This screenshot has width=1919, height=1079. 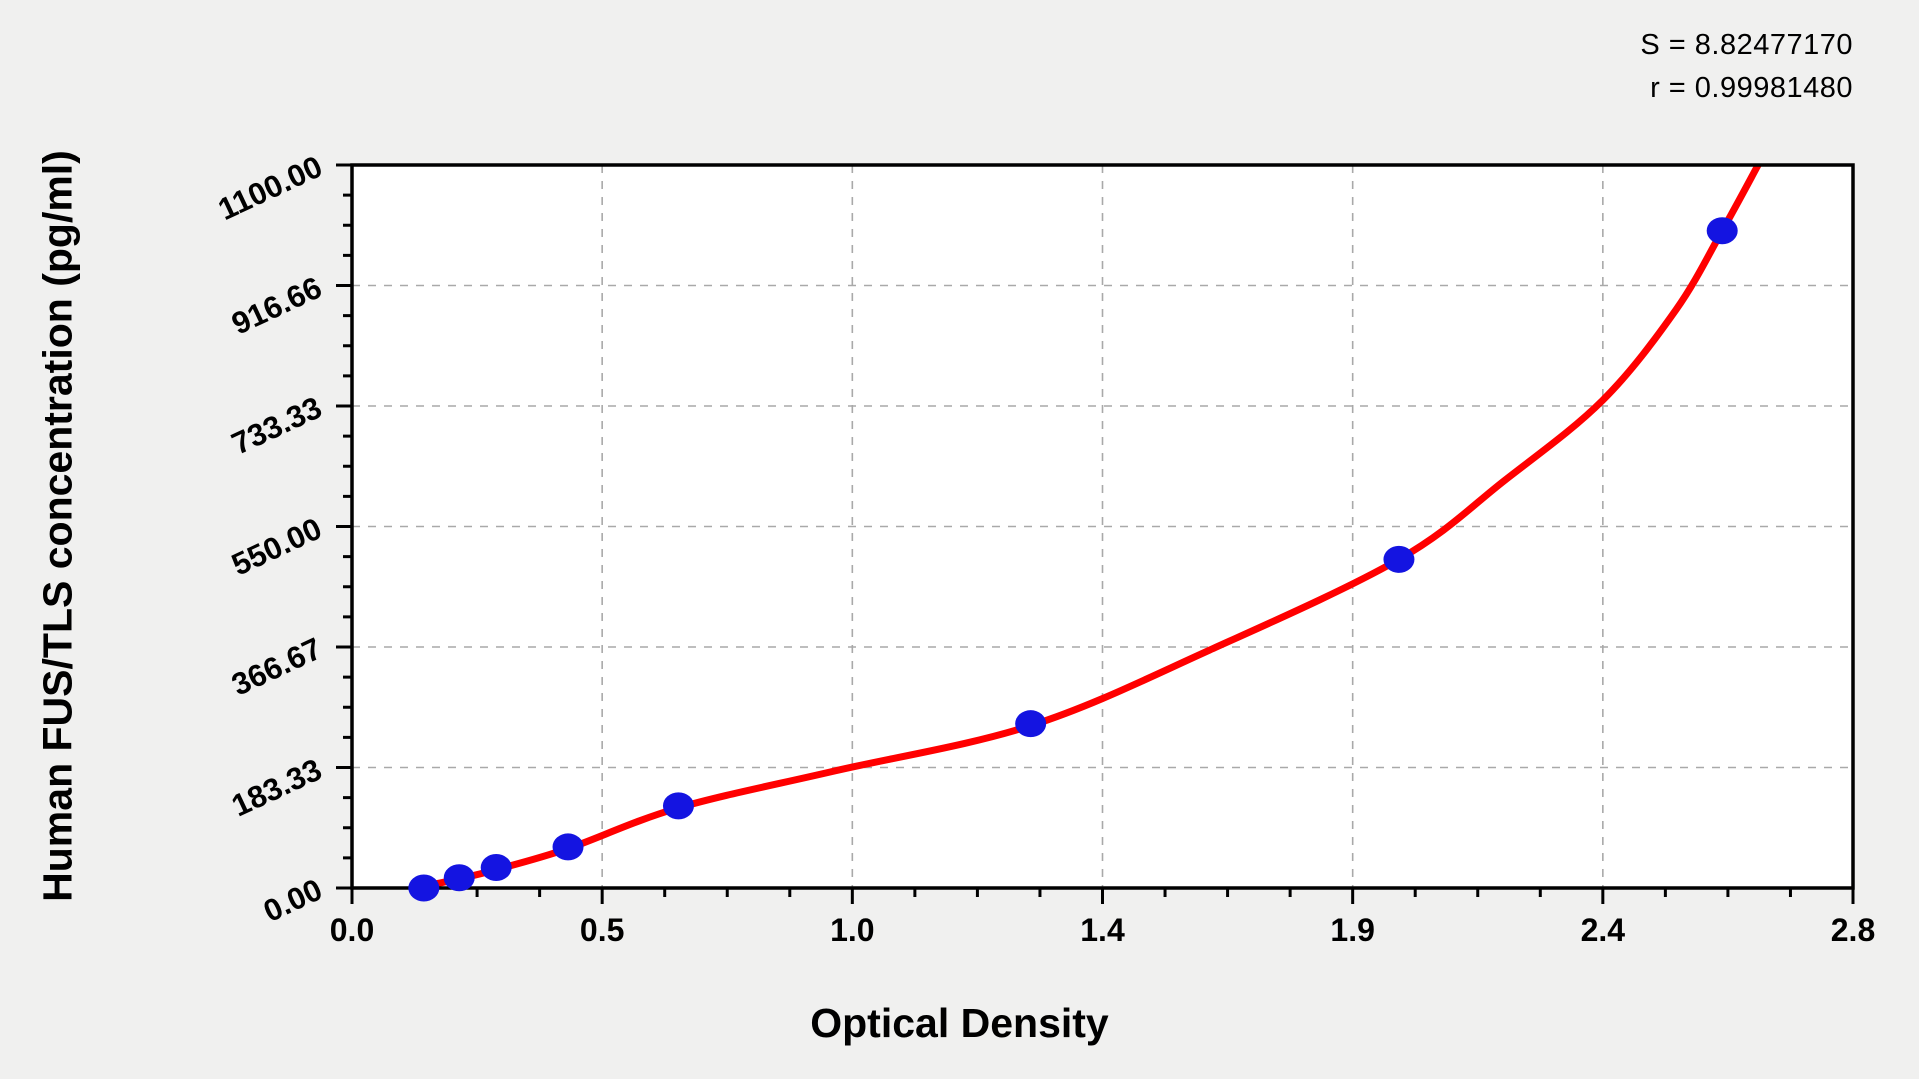 What do you see at coordinates (1603, 930) in the screenshot?
I see `x-tick-label: 2.4` at bounding box center [1603, 930].